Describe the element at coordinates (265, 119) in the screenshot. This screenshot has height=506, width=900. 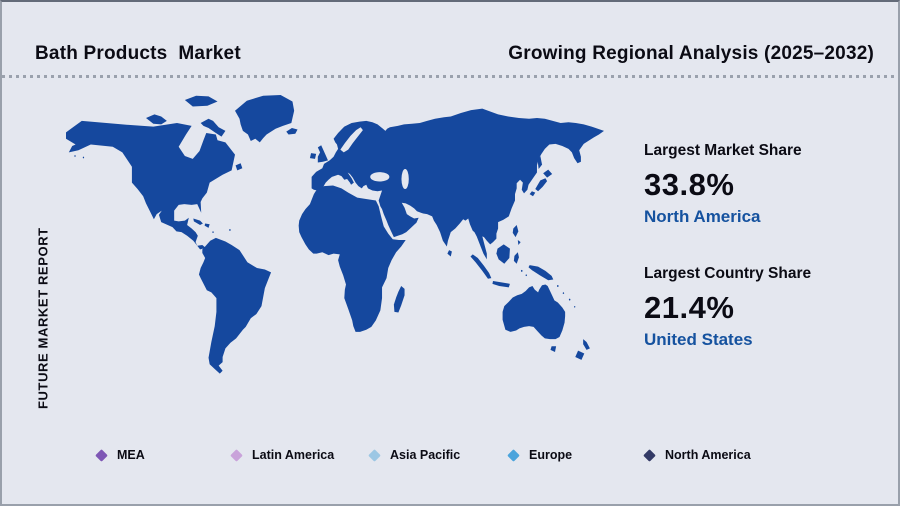
I see `island-greenland` at that location.